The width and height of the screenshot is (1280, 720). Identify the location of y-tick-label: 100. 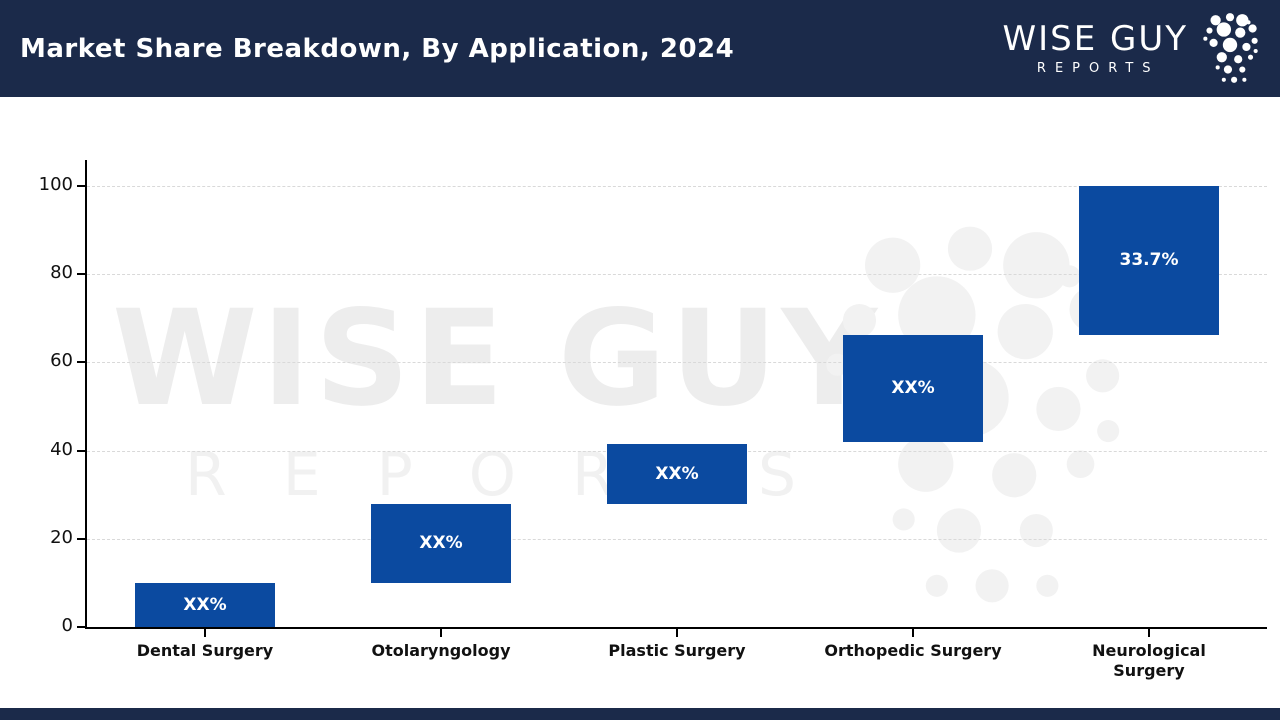
(55, 184).